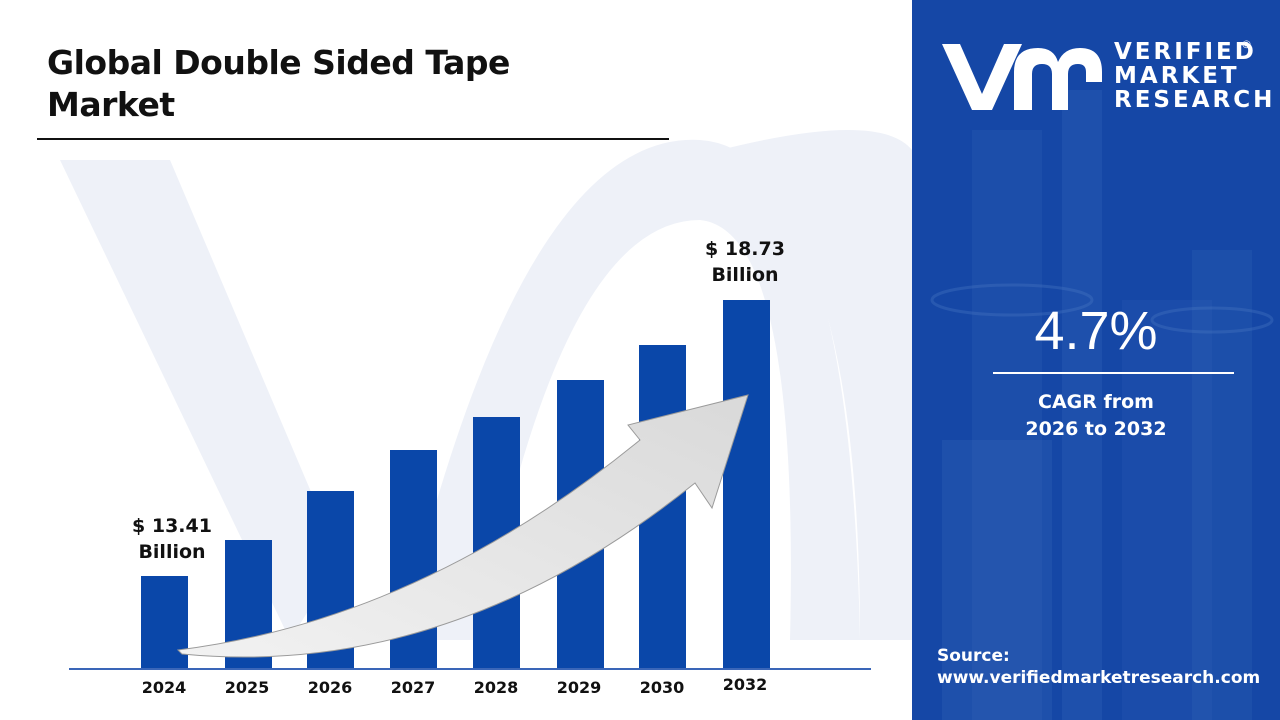  I want to click on x-tick-2032: 2032, so click(745, 684).